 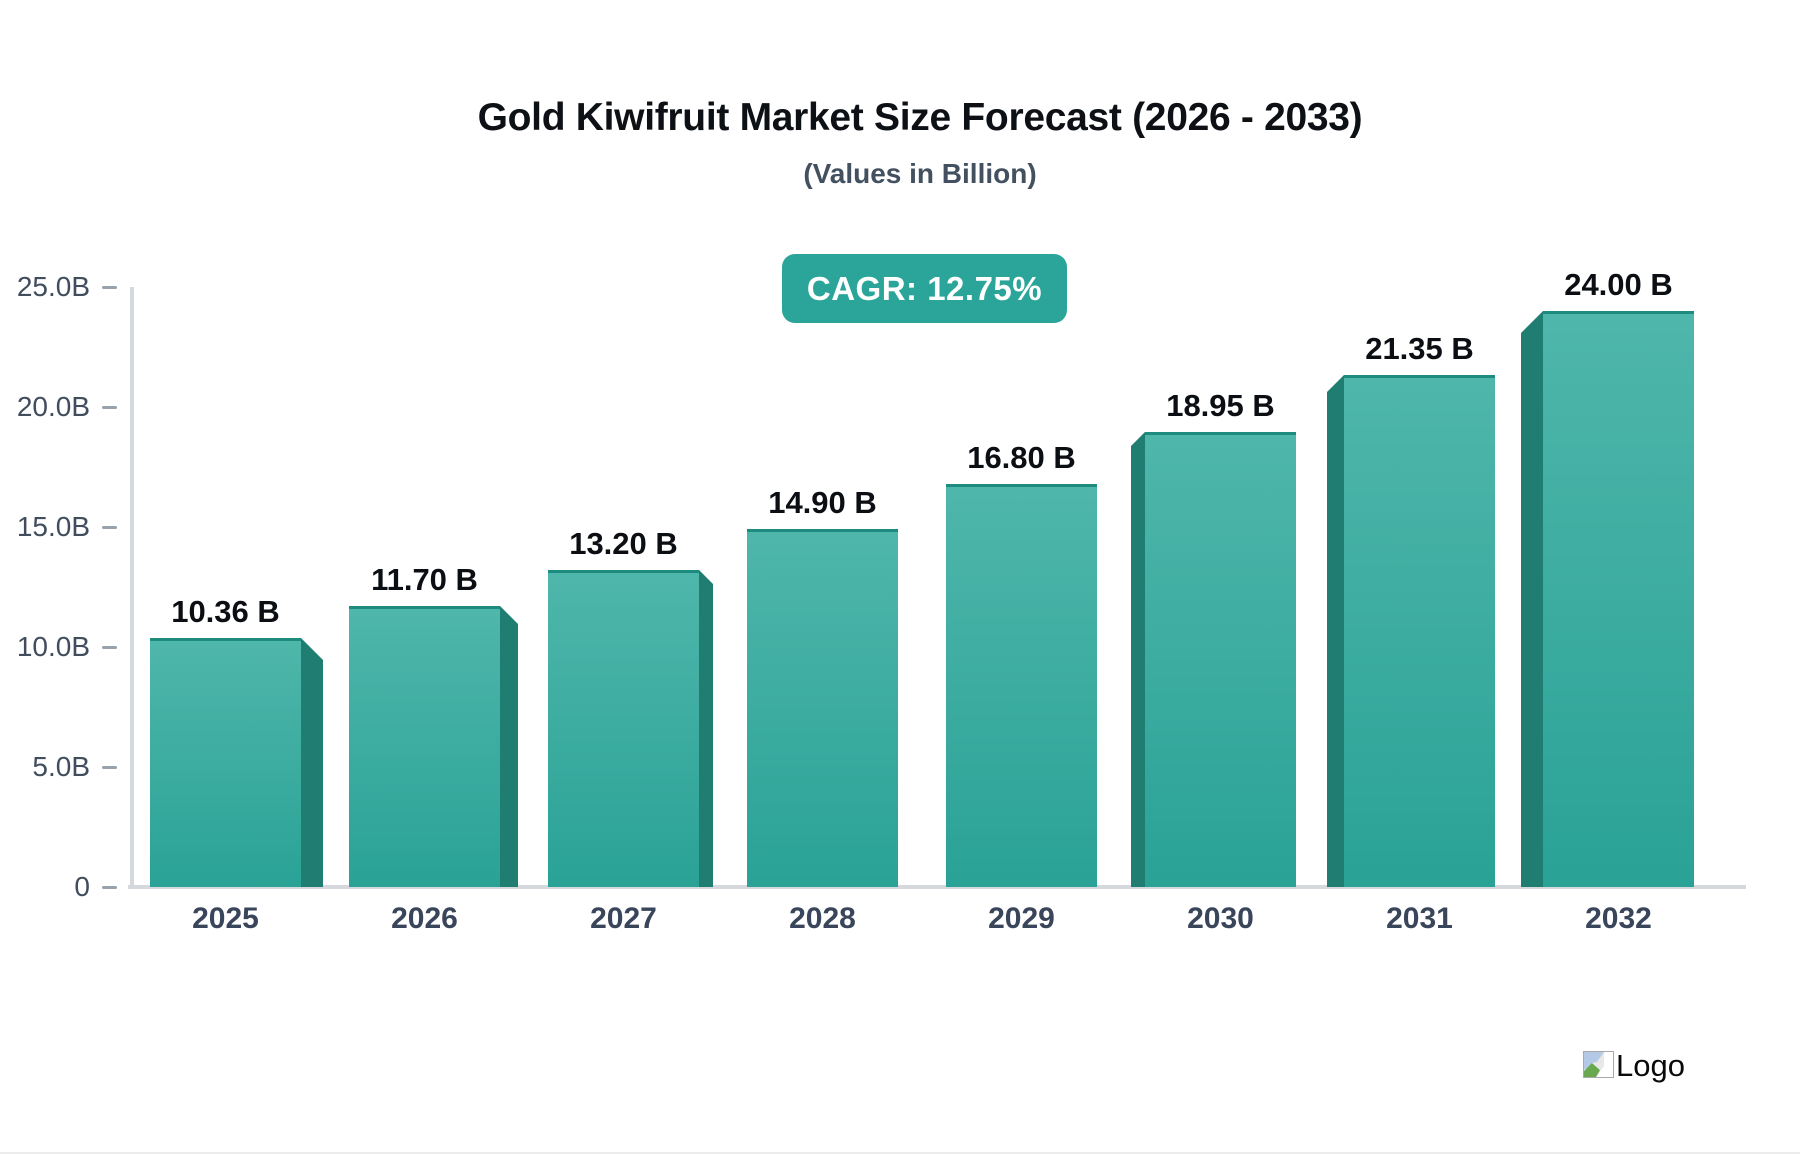 What do you see at coordinates (61, 766) in the screenshot?
I see `y-axis-label-5.0B: 5.0B` at bounding box center [61, 766].